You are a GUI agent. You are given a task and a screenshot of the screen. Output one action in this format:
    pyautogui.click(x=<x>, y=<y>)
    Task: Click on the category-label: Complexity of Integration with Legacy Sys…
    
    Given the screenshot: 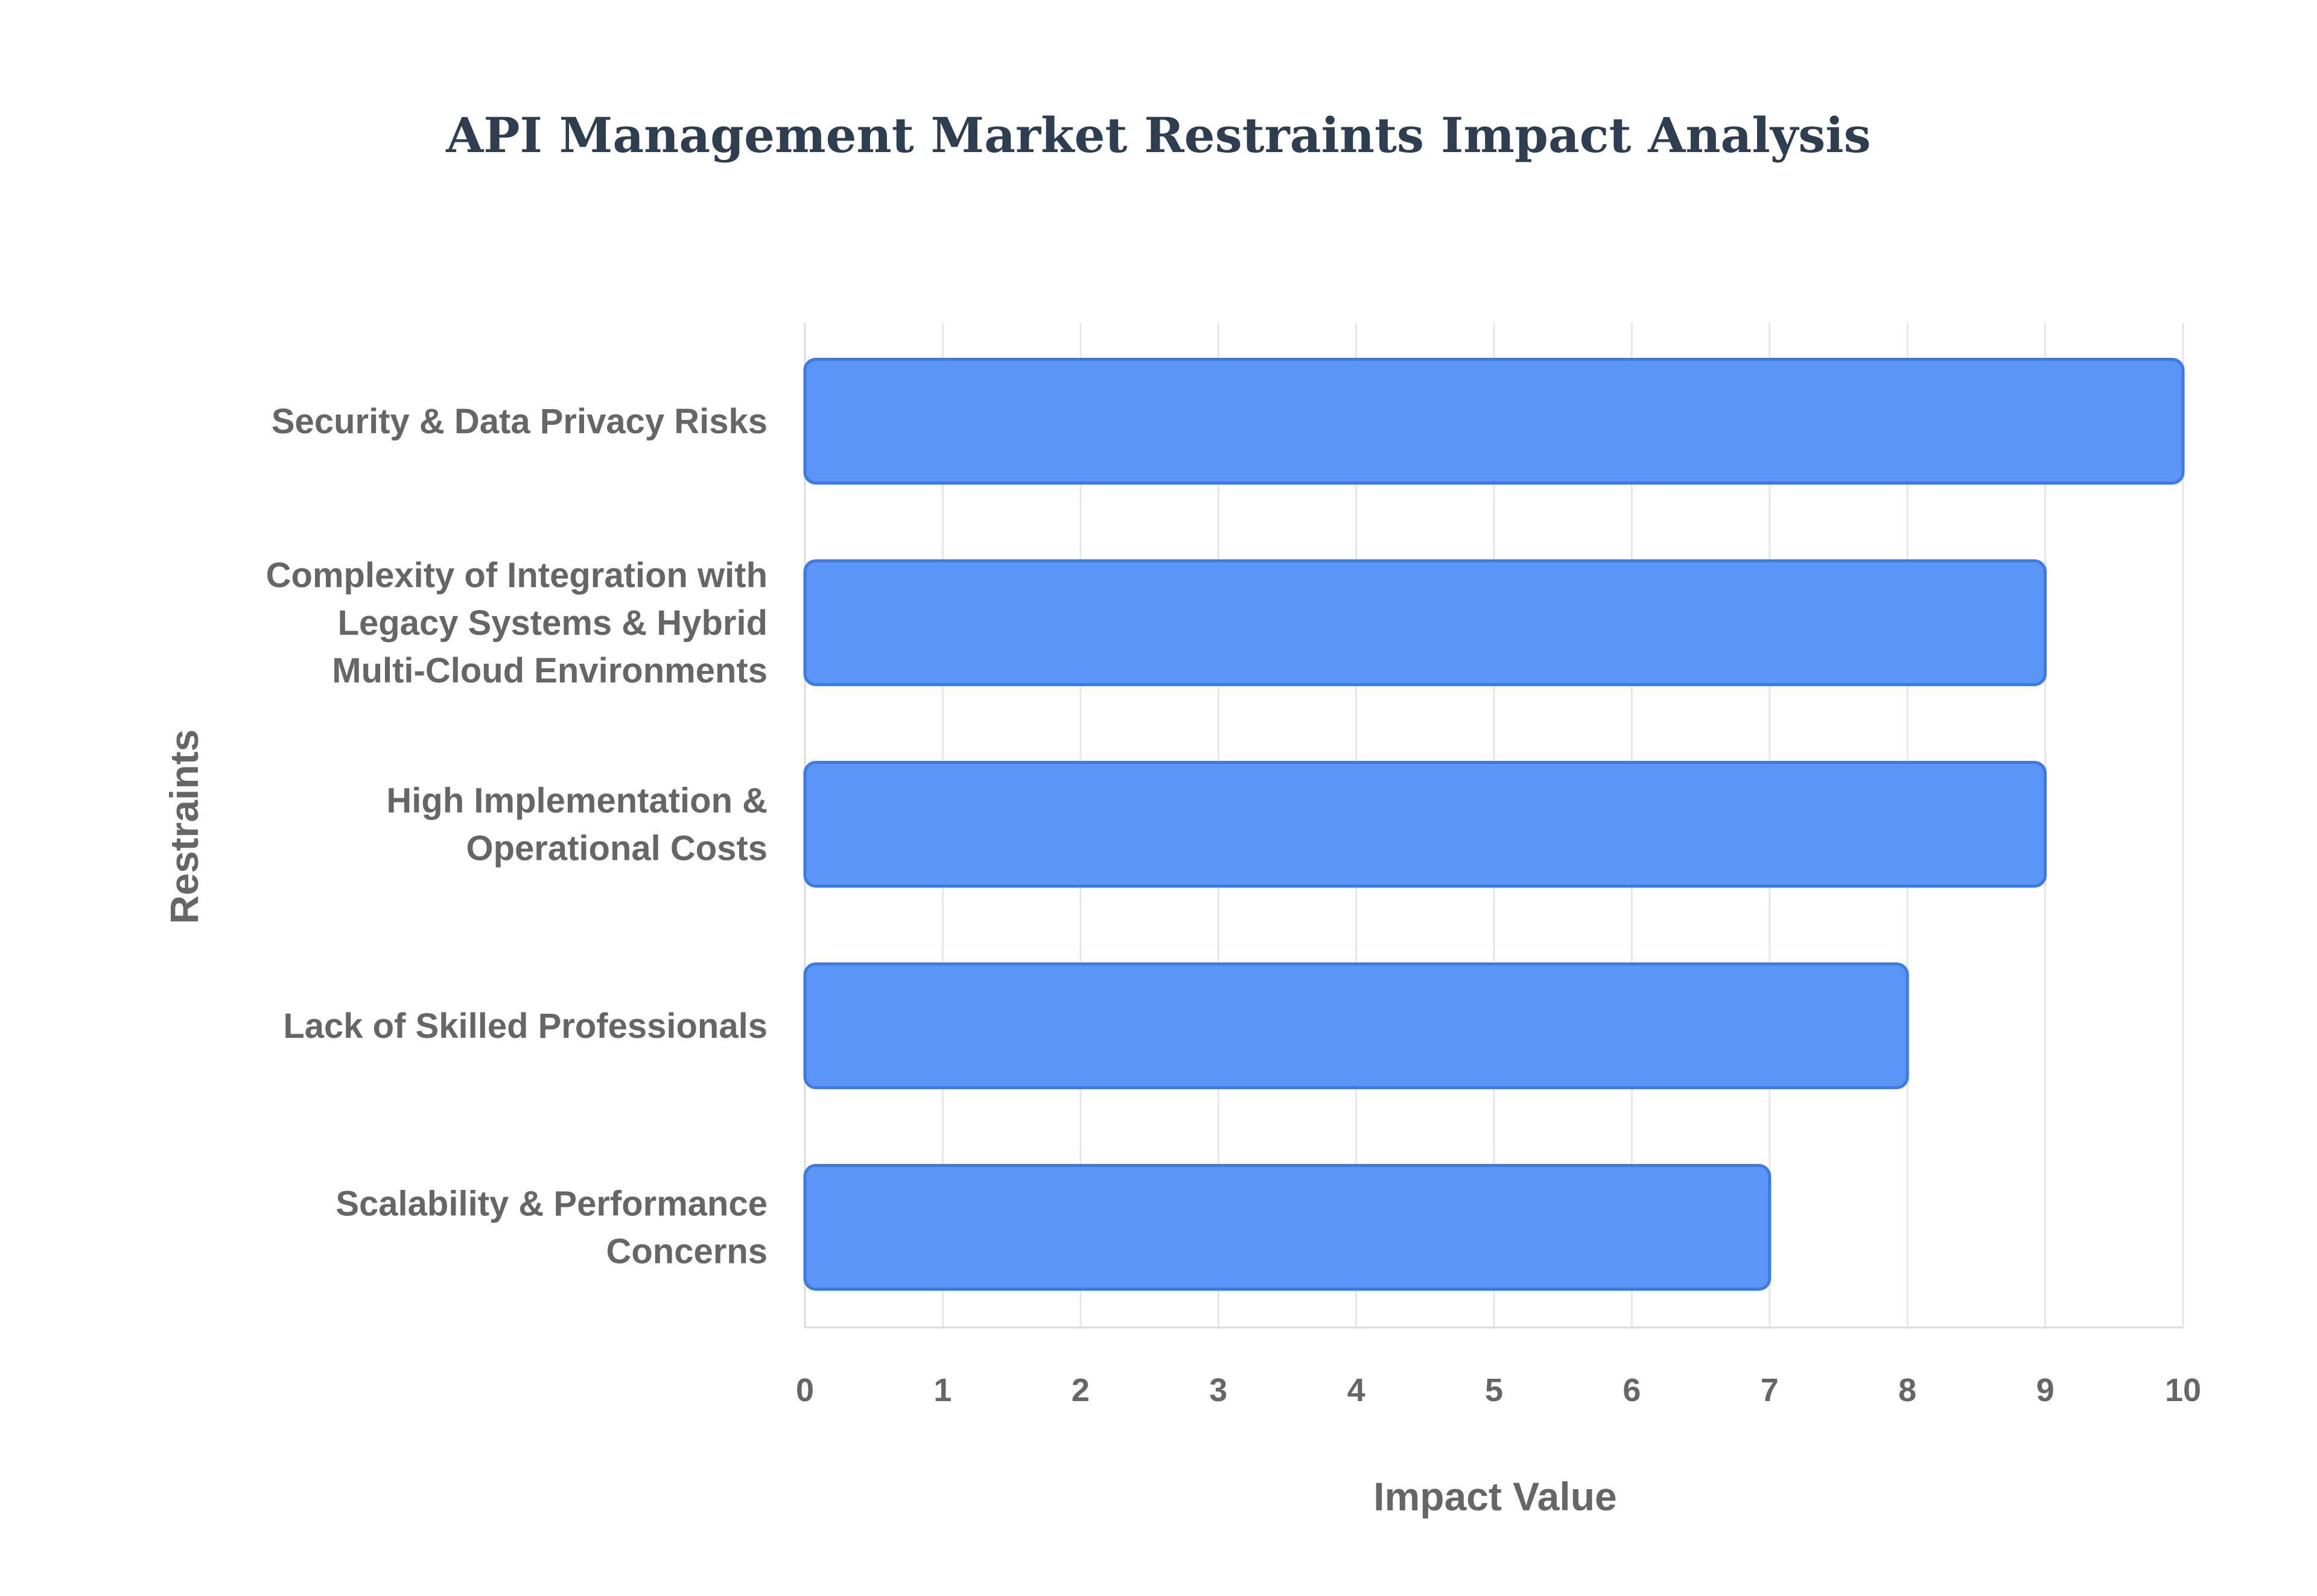 What is the action you would take?
    pyautogui.click(x=517, y=623)
    